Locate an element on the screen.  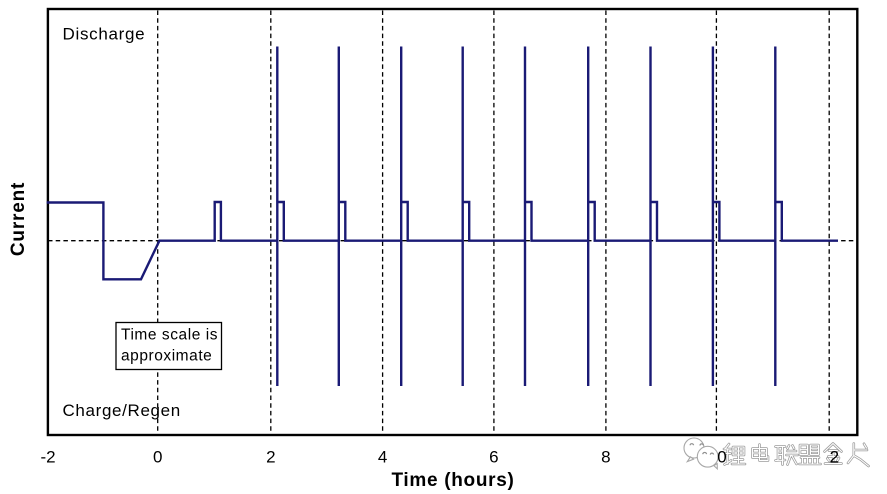
svg-text: 8 is located at coordinates (605, 457).